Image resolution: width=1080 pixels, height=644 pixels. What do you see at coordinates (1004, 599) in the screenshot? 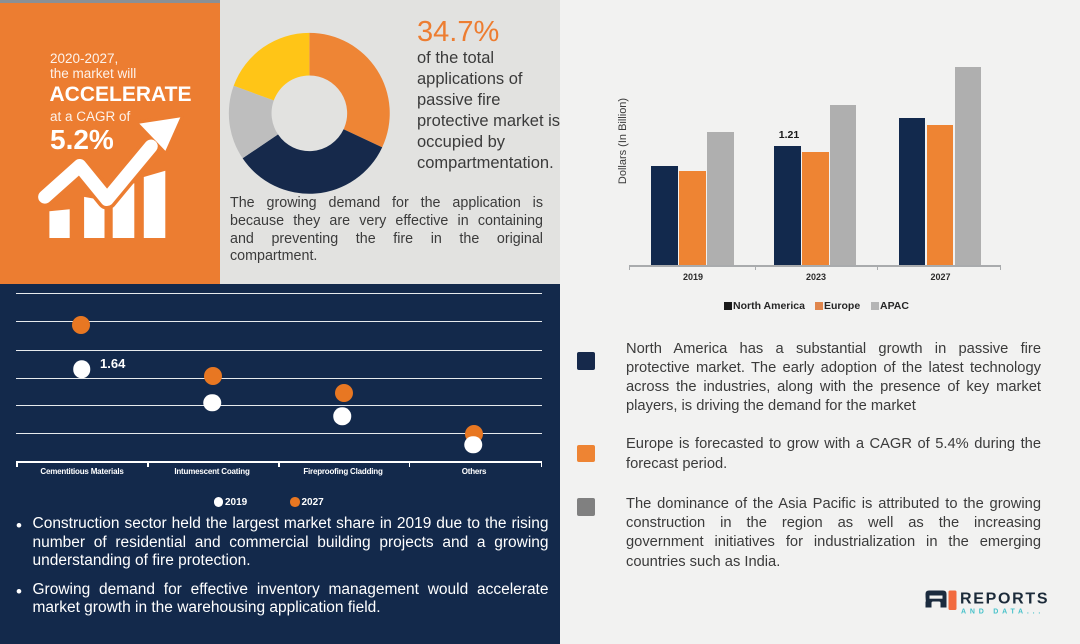
I see `svg-text: REPORTS` at bounding box center [1004, 599].